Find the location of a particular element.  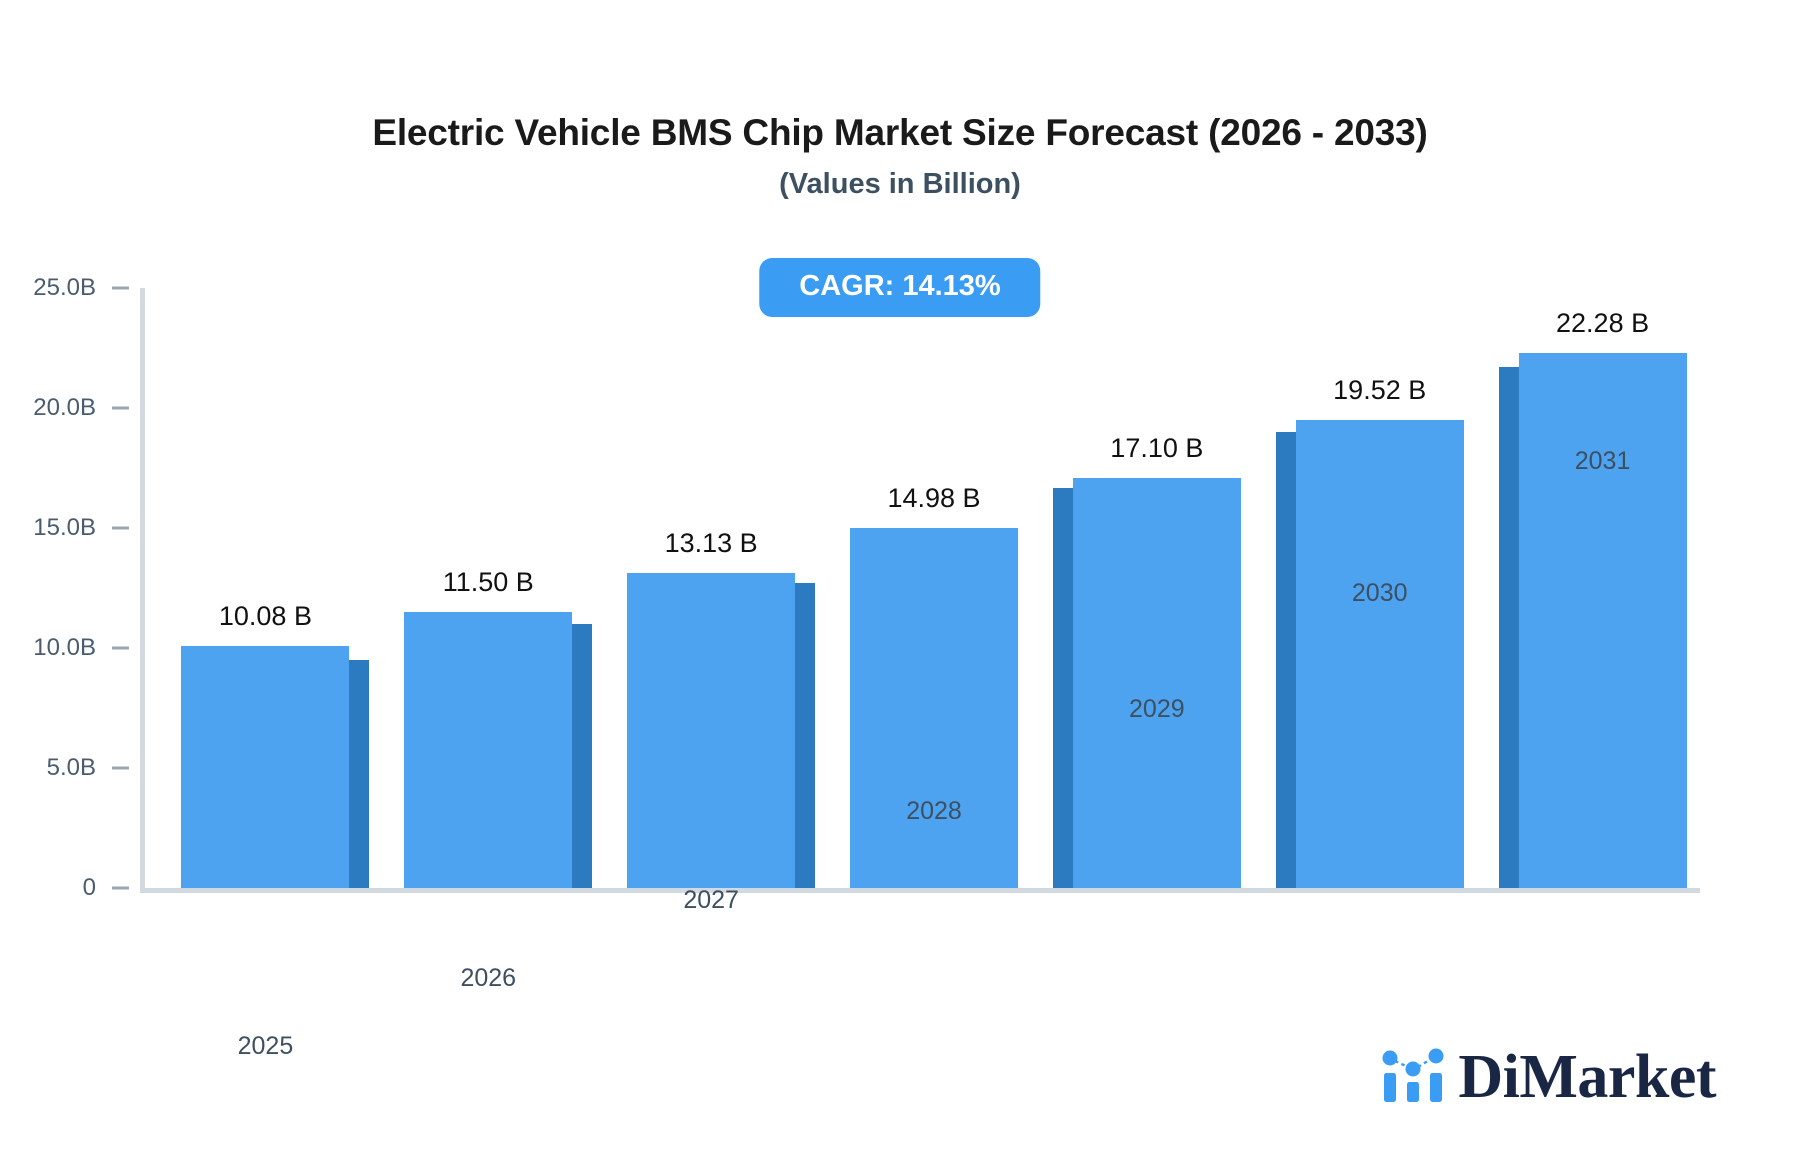

bar-value-label: 13.13 B is located at coordinates (711, 542).